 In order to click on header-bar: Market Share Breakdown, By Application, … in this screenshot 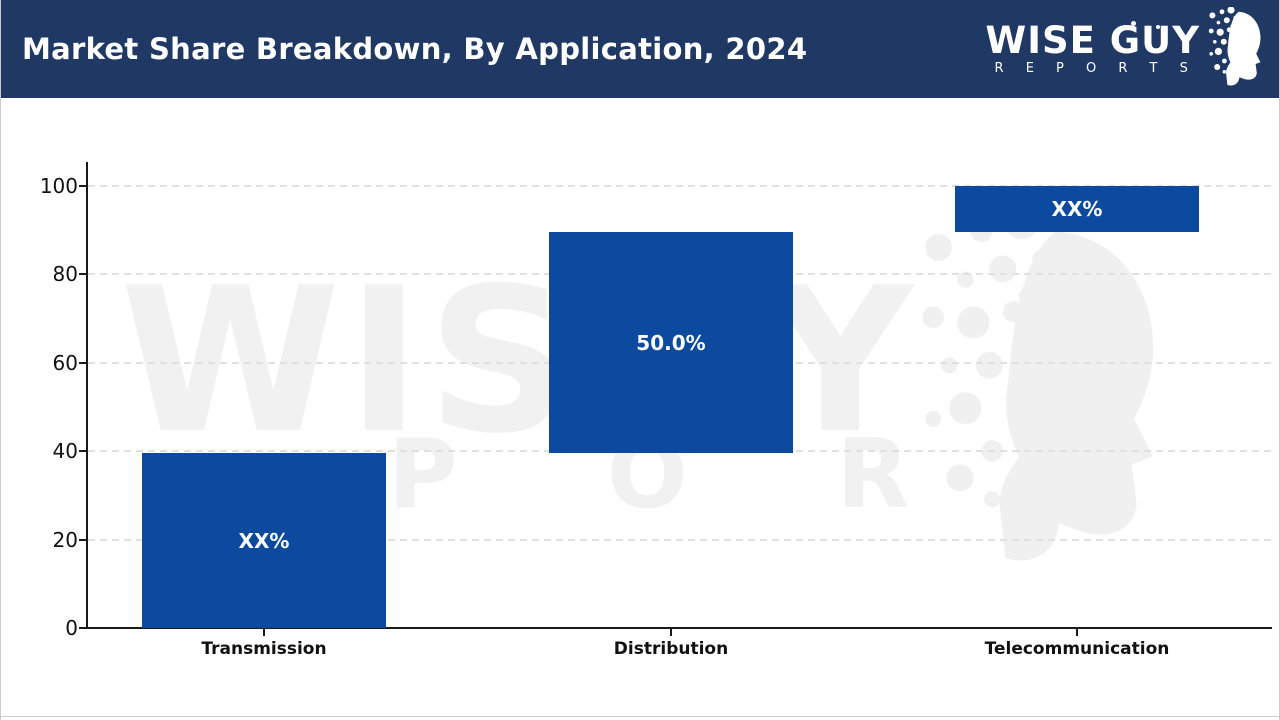, I will do `click(640, 49)`.